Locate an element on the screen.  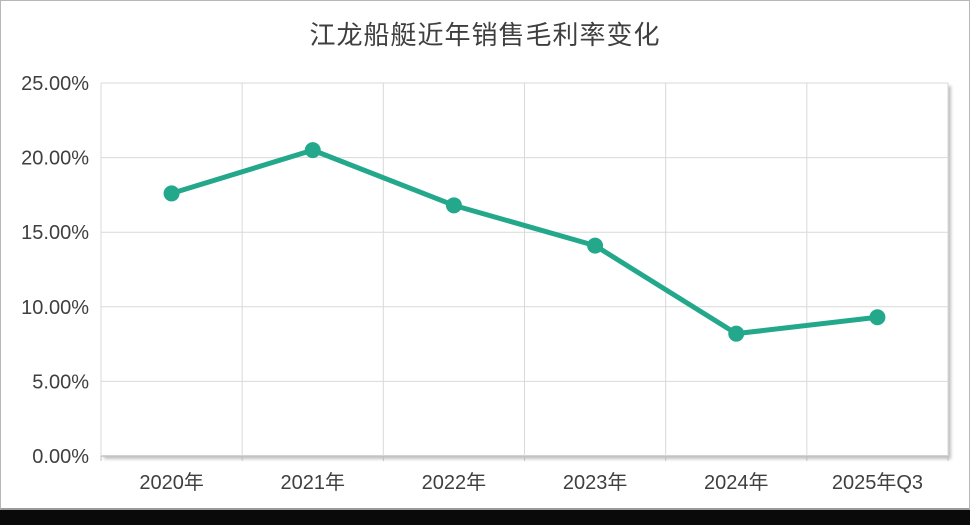
x-tick-label: 2023年 is located at coordinates (595, 482).